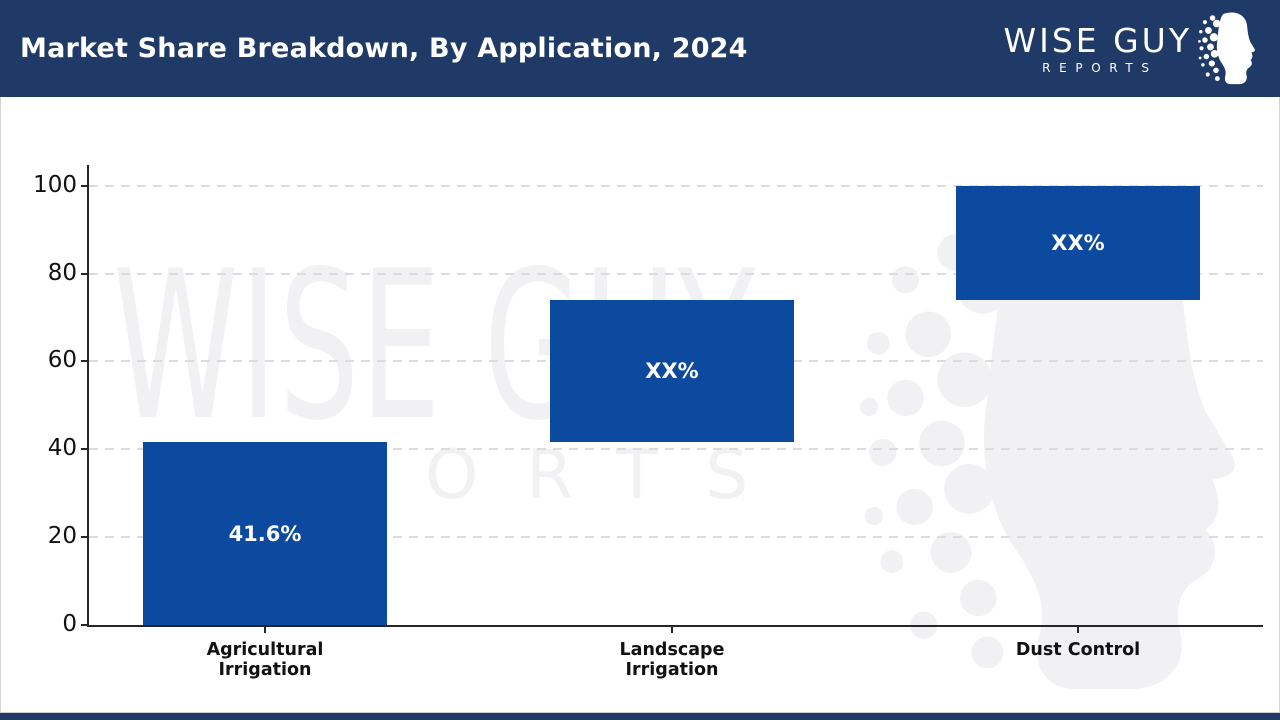 This screenshot has height=720, width=1280. I want to click on bar-segment-landscape-irrigation: XX%, so click(672, 371).